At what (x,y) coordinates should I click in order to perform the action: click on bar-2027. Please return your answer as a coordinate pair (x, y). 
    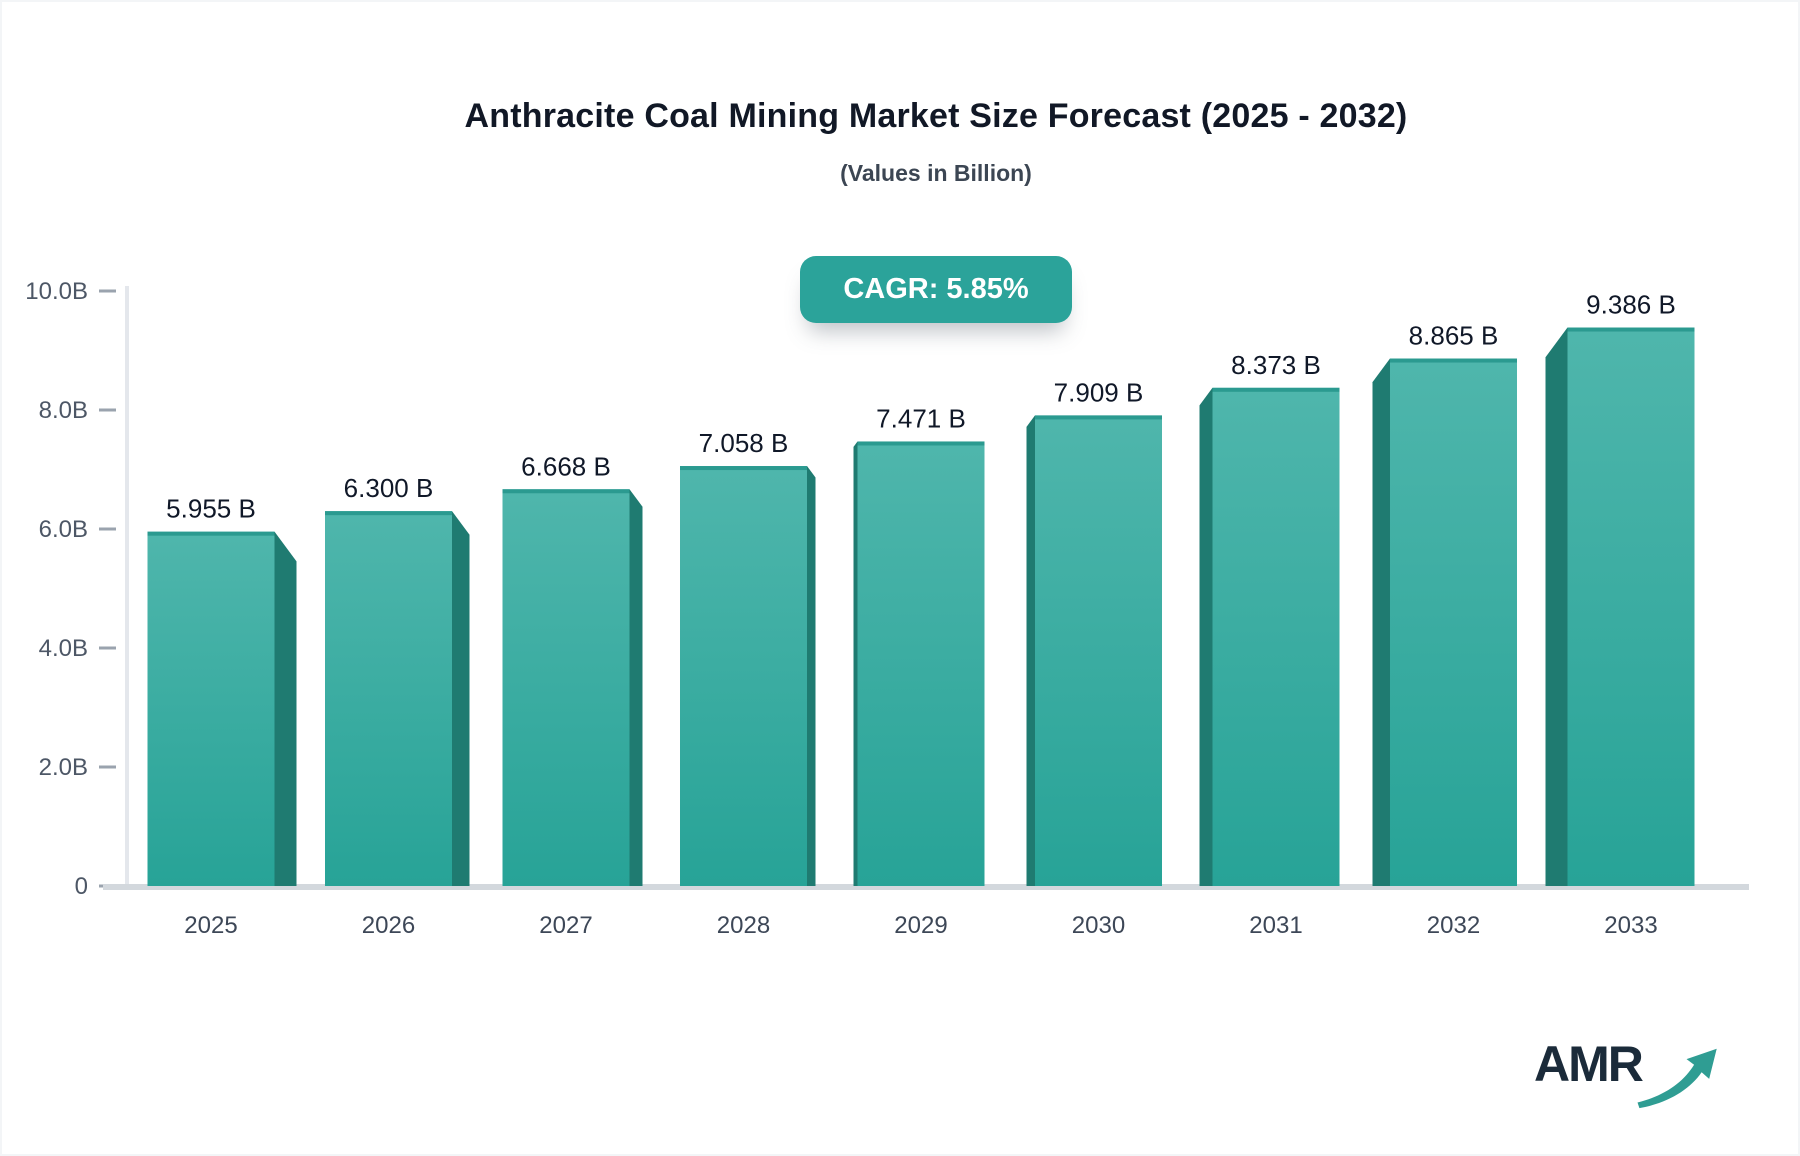
    Looking at the image, I should click on (566, 687).